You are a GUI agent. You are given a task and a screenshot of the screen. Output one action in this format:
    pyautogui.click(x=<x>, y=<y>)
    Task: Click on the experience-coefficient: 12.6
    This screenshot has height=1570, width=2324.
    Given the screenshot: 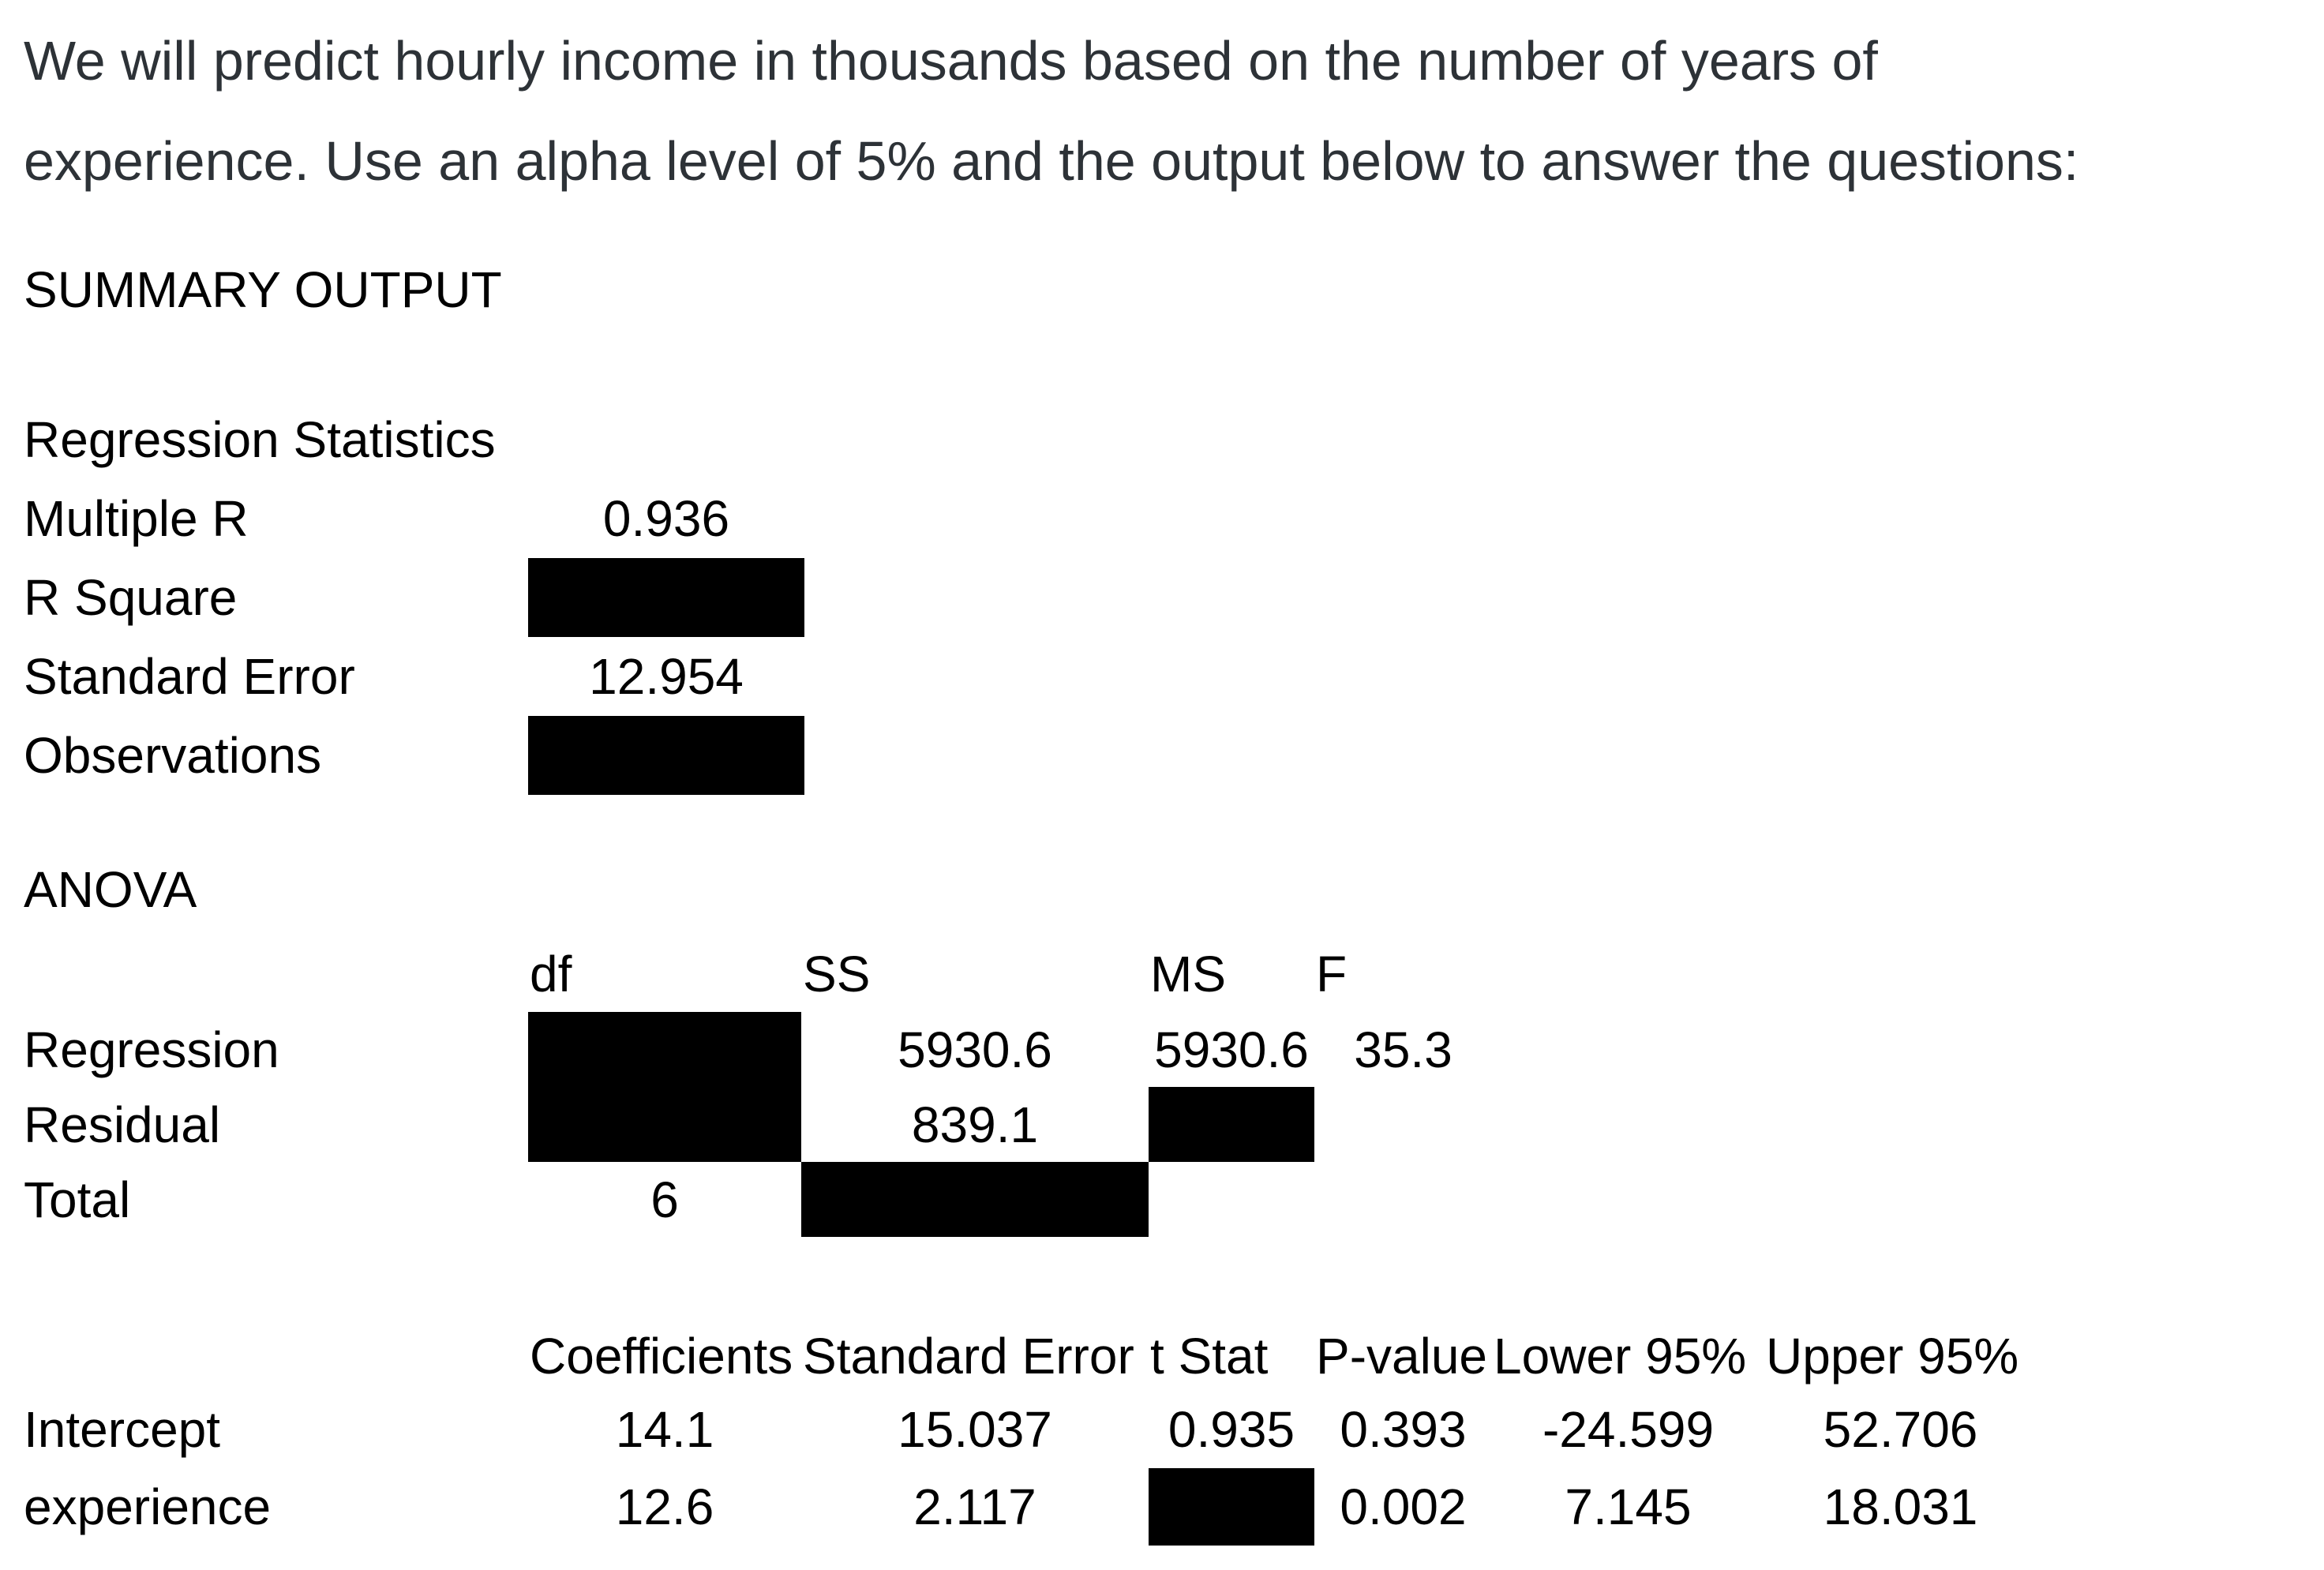 What is the action you would take?
    pyautogui.click(x=664, y=1506)
    